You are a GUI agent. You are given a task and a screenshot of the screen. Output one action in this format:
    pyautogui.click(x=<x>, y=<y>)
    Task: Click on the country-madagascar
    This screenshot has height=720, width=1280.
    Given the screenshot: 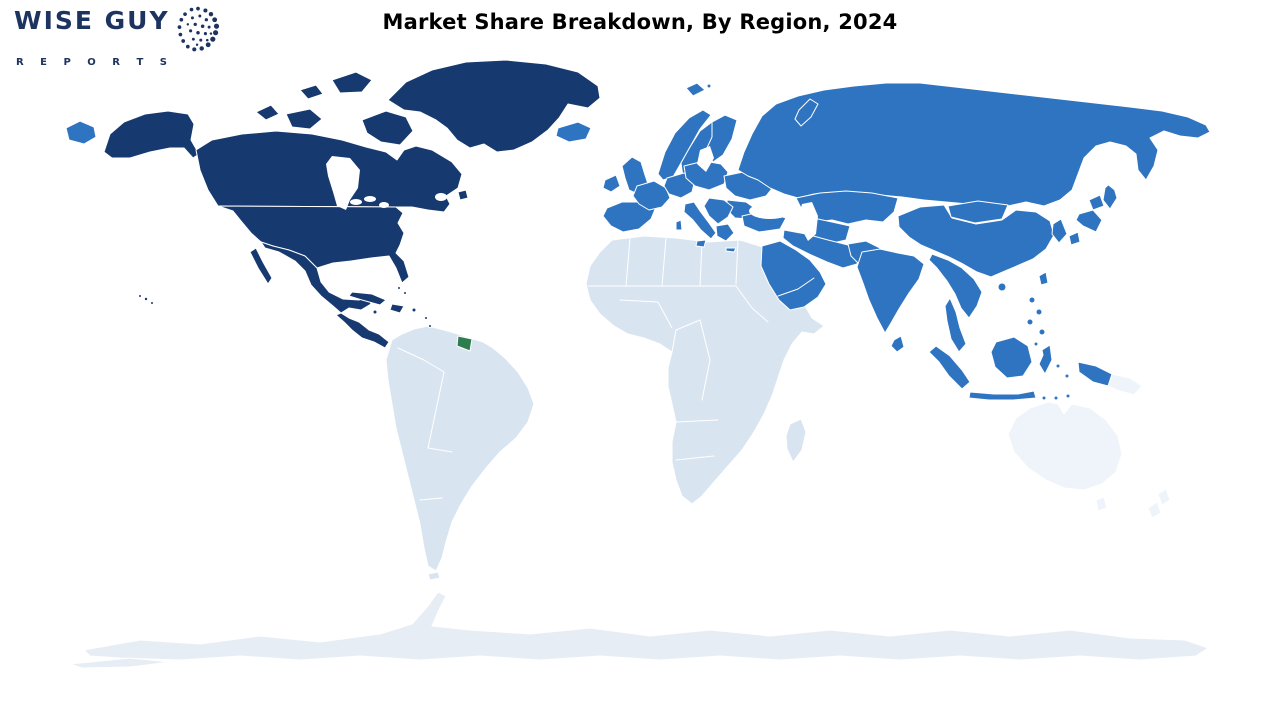 What is the action you would take?
    pyautogui.click(x=796, y=440)
    